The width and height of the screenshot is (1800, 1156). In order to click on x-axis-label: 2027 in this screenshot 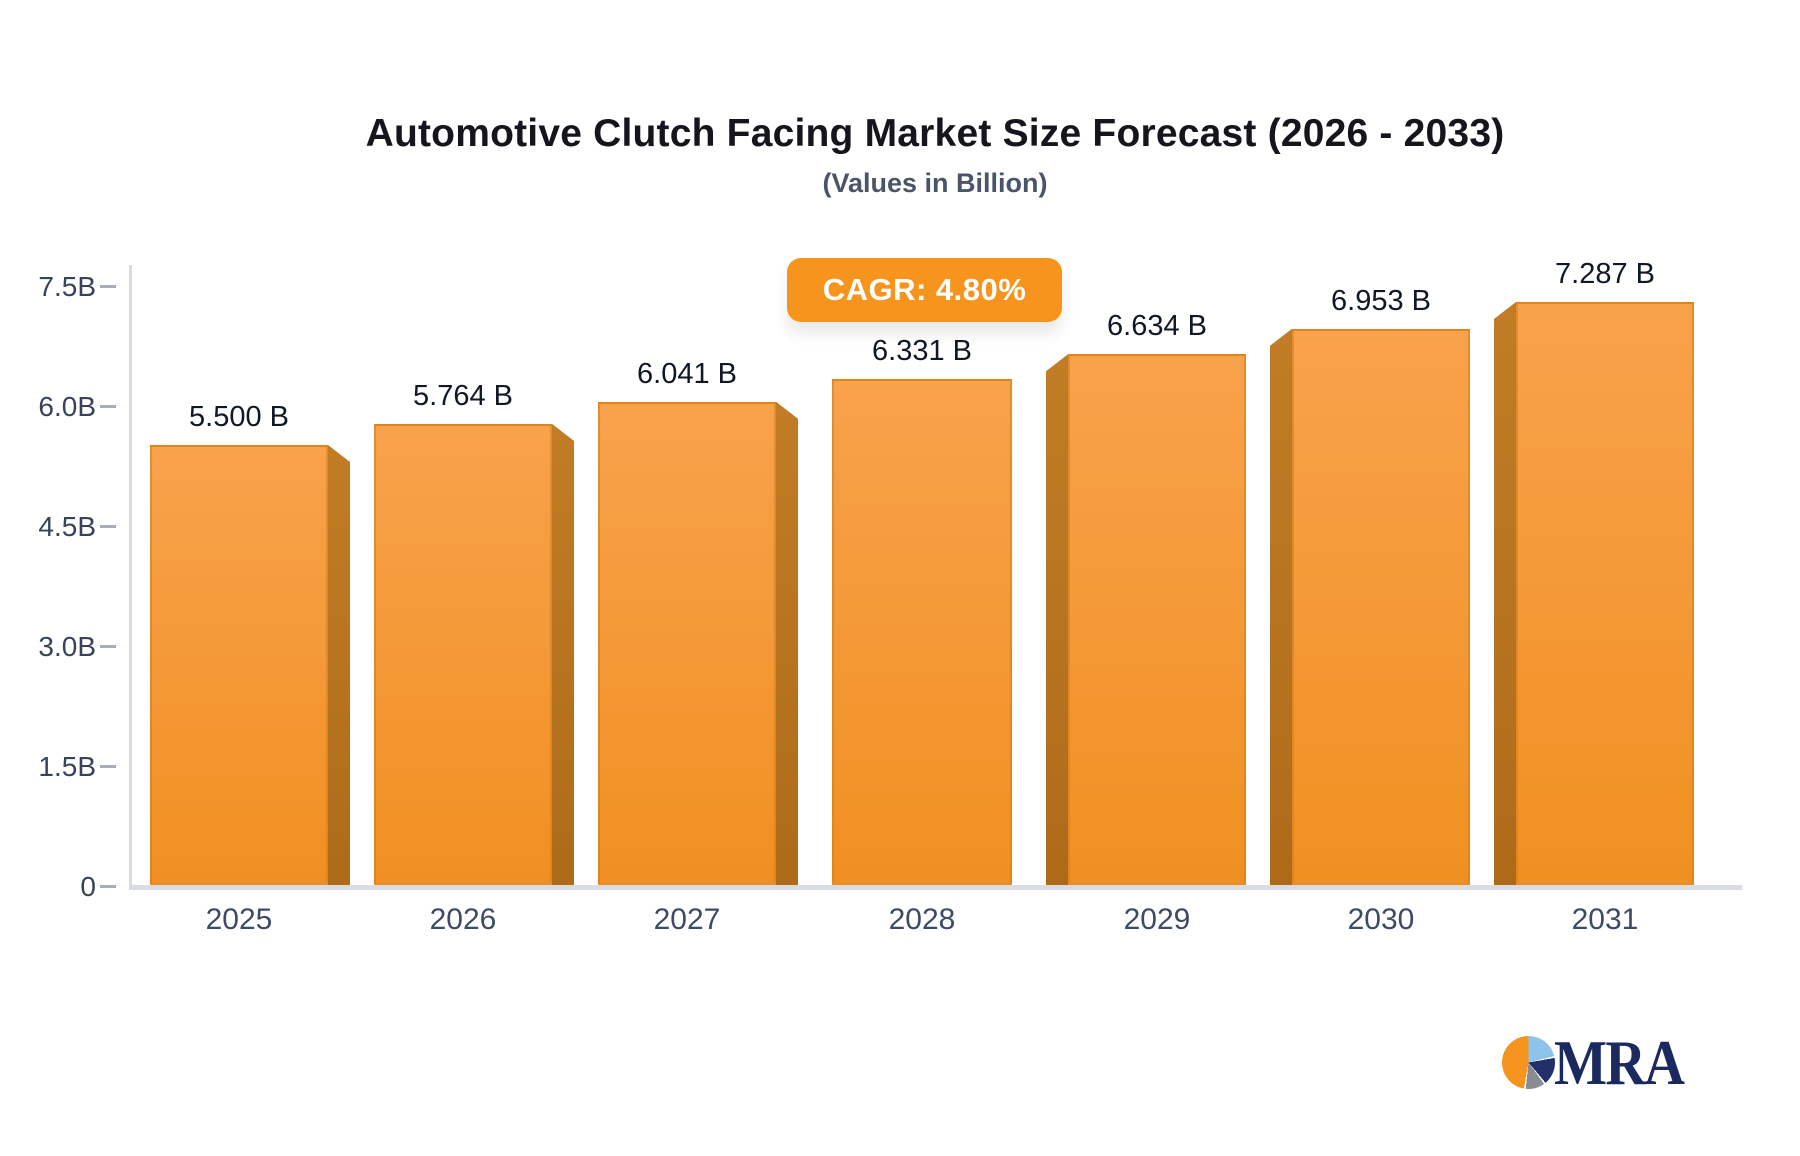, I will do `click(687, 919)`.